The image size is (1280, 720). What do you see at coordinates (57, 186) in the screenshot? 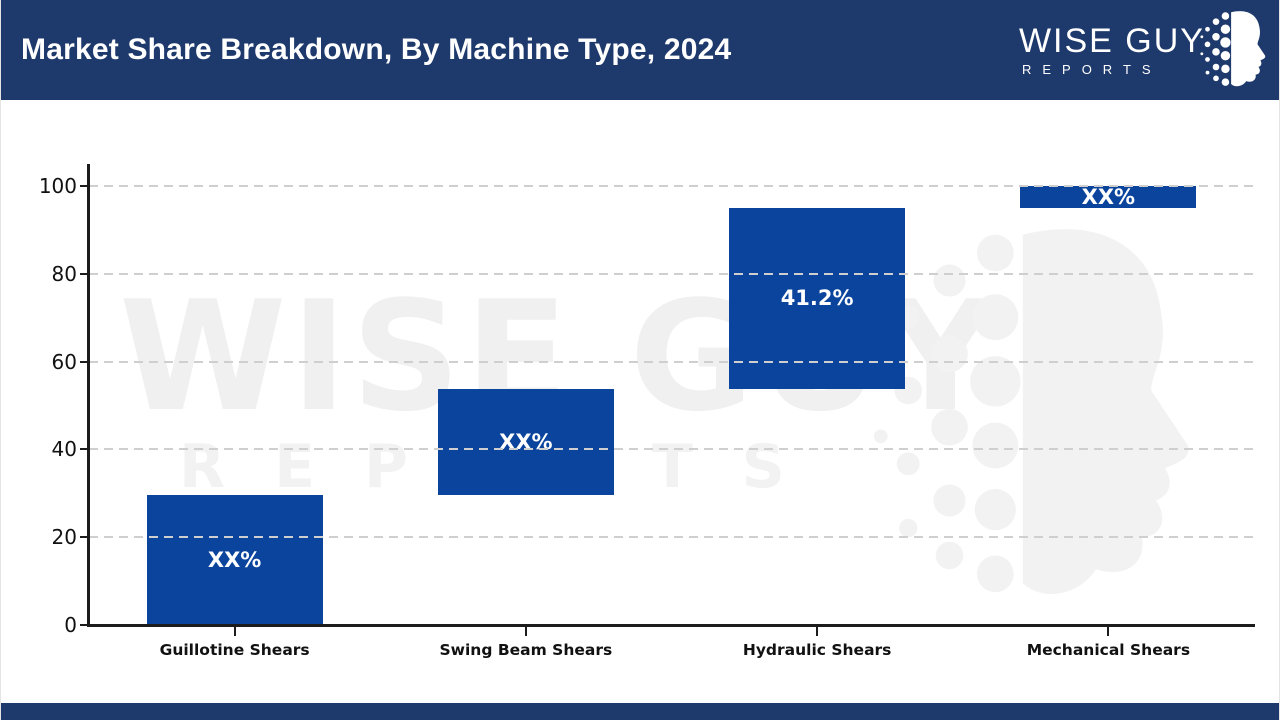
I see `y-tick-label-100: 100` at bounding box center [57, 186].